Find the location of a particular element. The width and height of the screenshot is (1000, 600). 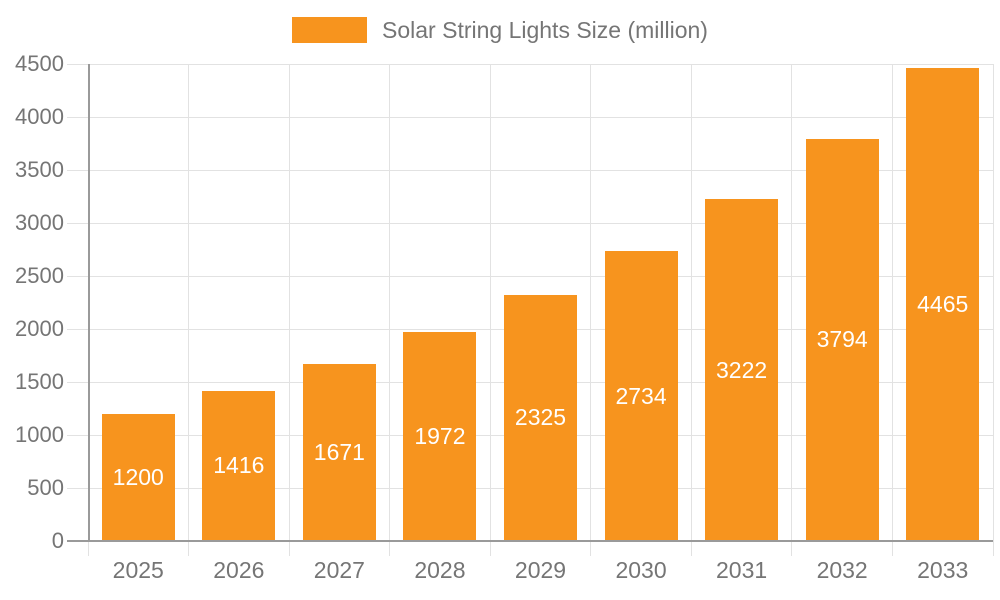

legend-swatch is located at coordinates (330, 30).